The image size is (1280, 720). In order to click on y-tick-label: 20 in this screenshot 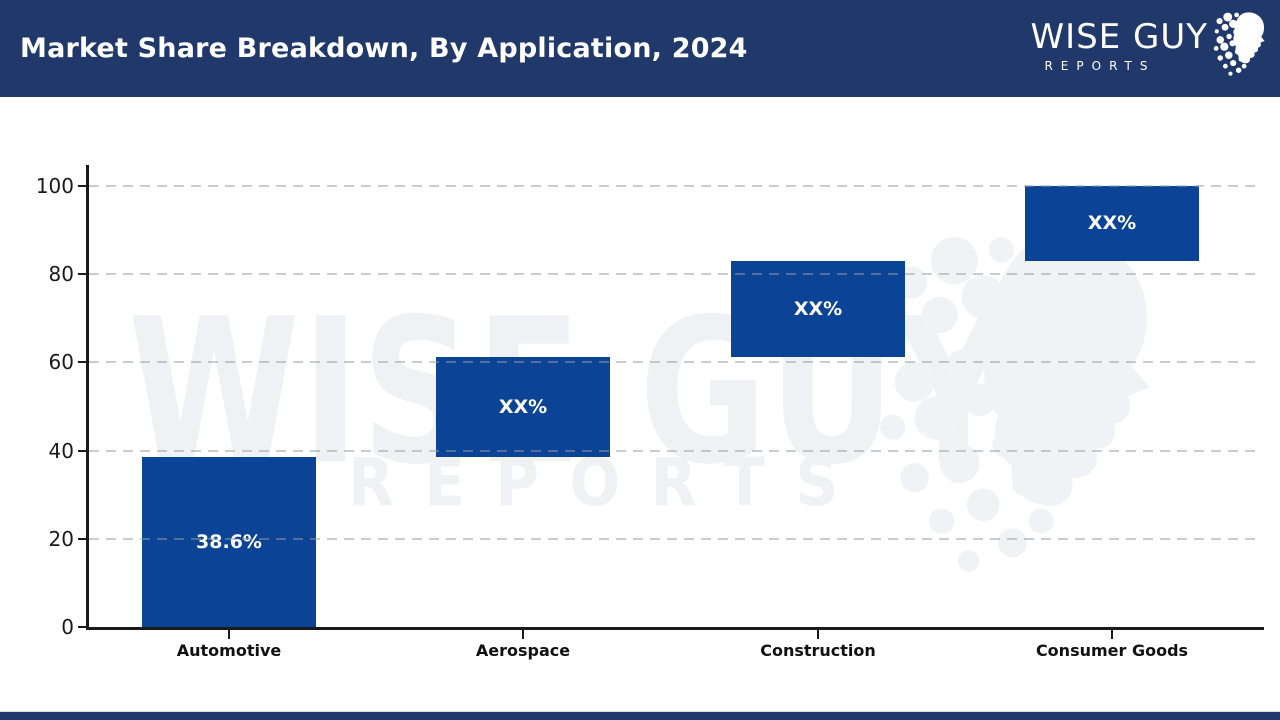, I will do `click(61, 538)`.